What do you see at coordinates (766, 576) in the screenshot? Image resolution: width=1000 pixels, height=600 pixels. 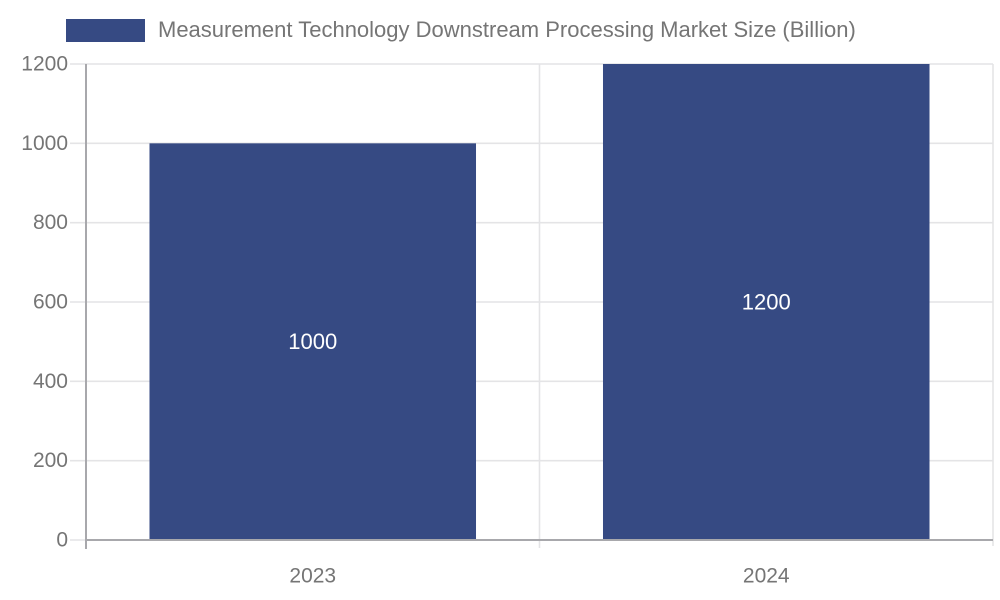 I see `x-tick-label: 2024` at bounding box center [766, 576].